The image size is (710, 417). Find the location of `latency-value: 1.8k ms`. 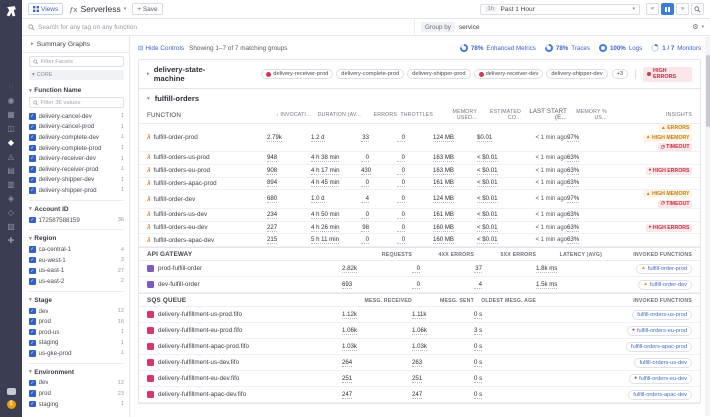

latency-value: 1.8k ms is located at coordinates (547, 268).